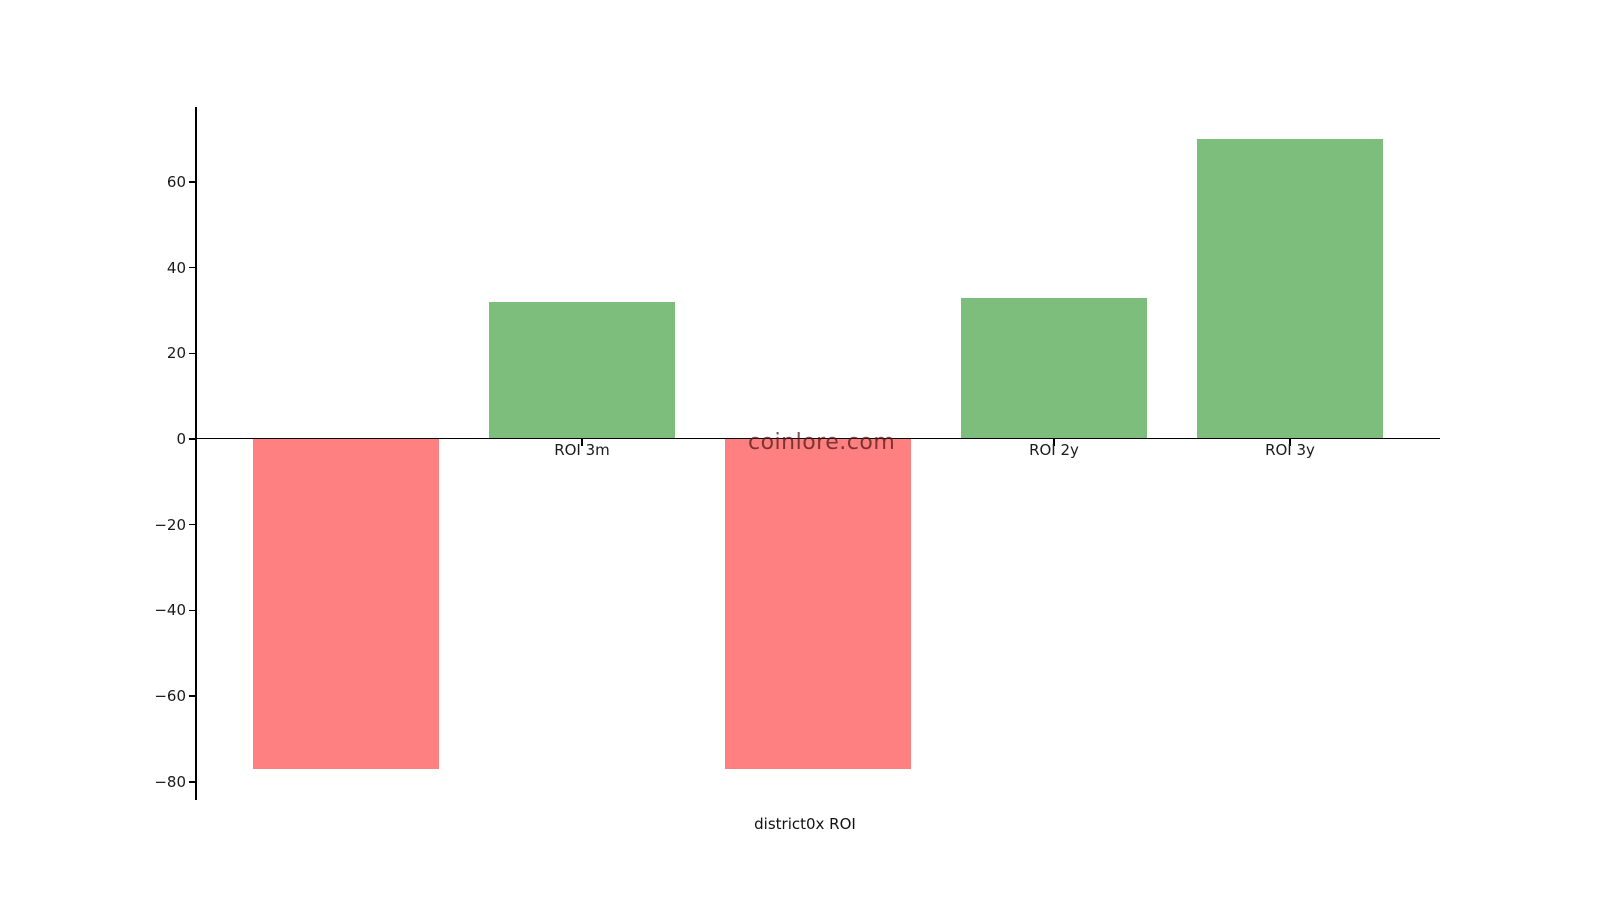  What do you see at coordinates (582, 370) in the screenshot?
I see `bar-roi-3m` at bounding box center [582, 370].